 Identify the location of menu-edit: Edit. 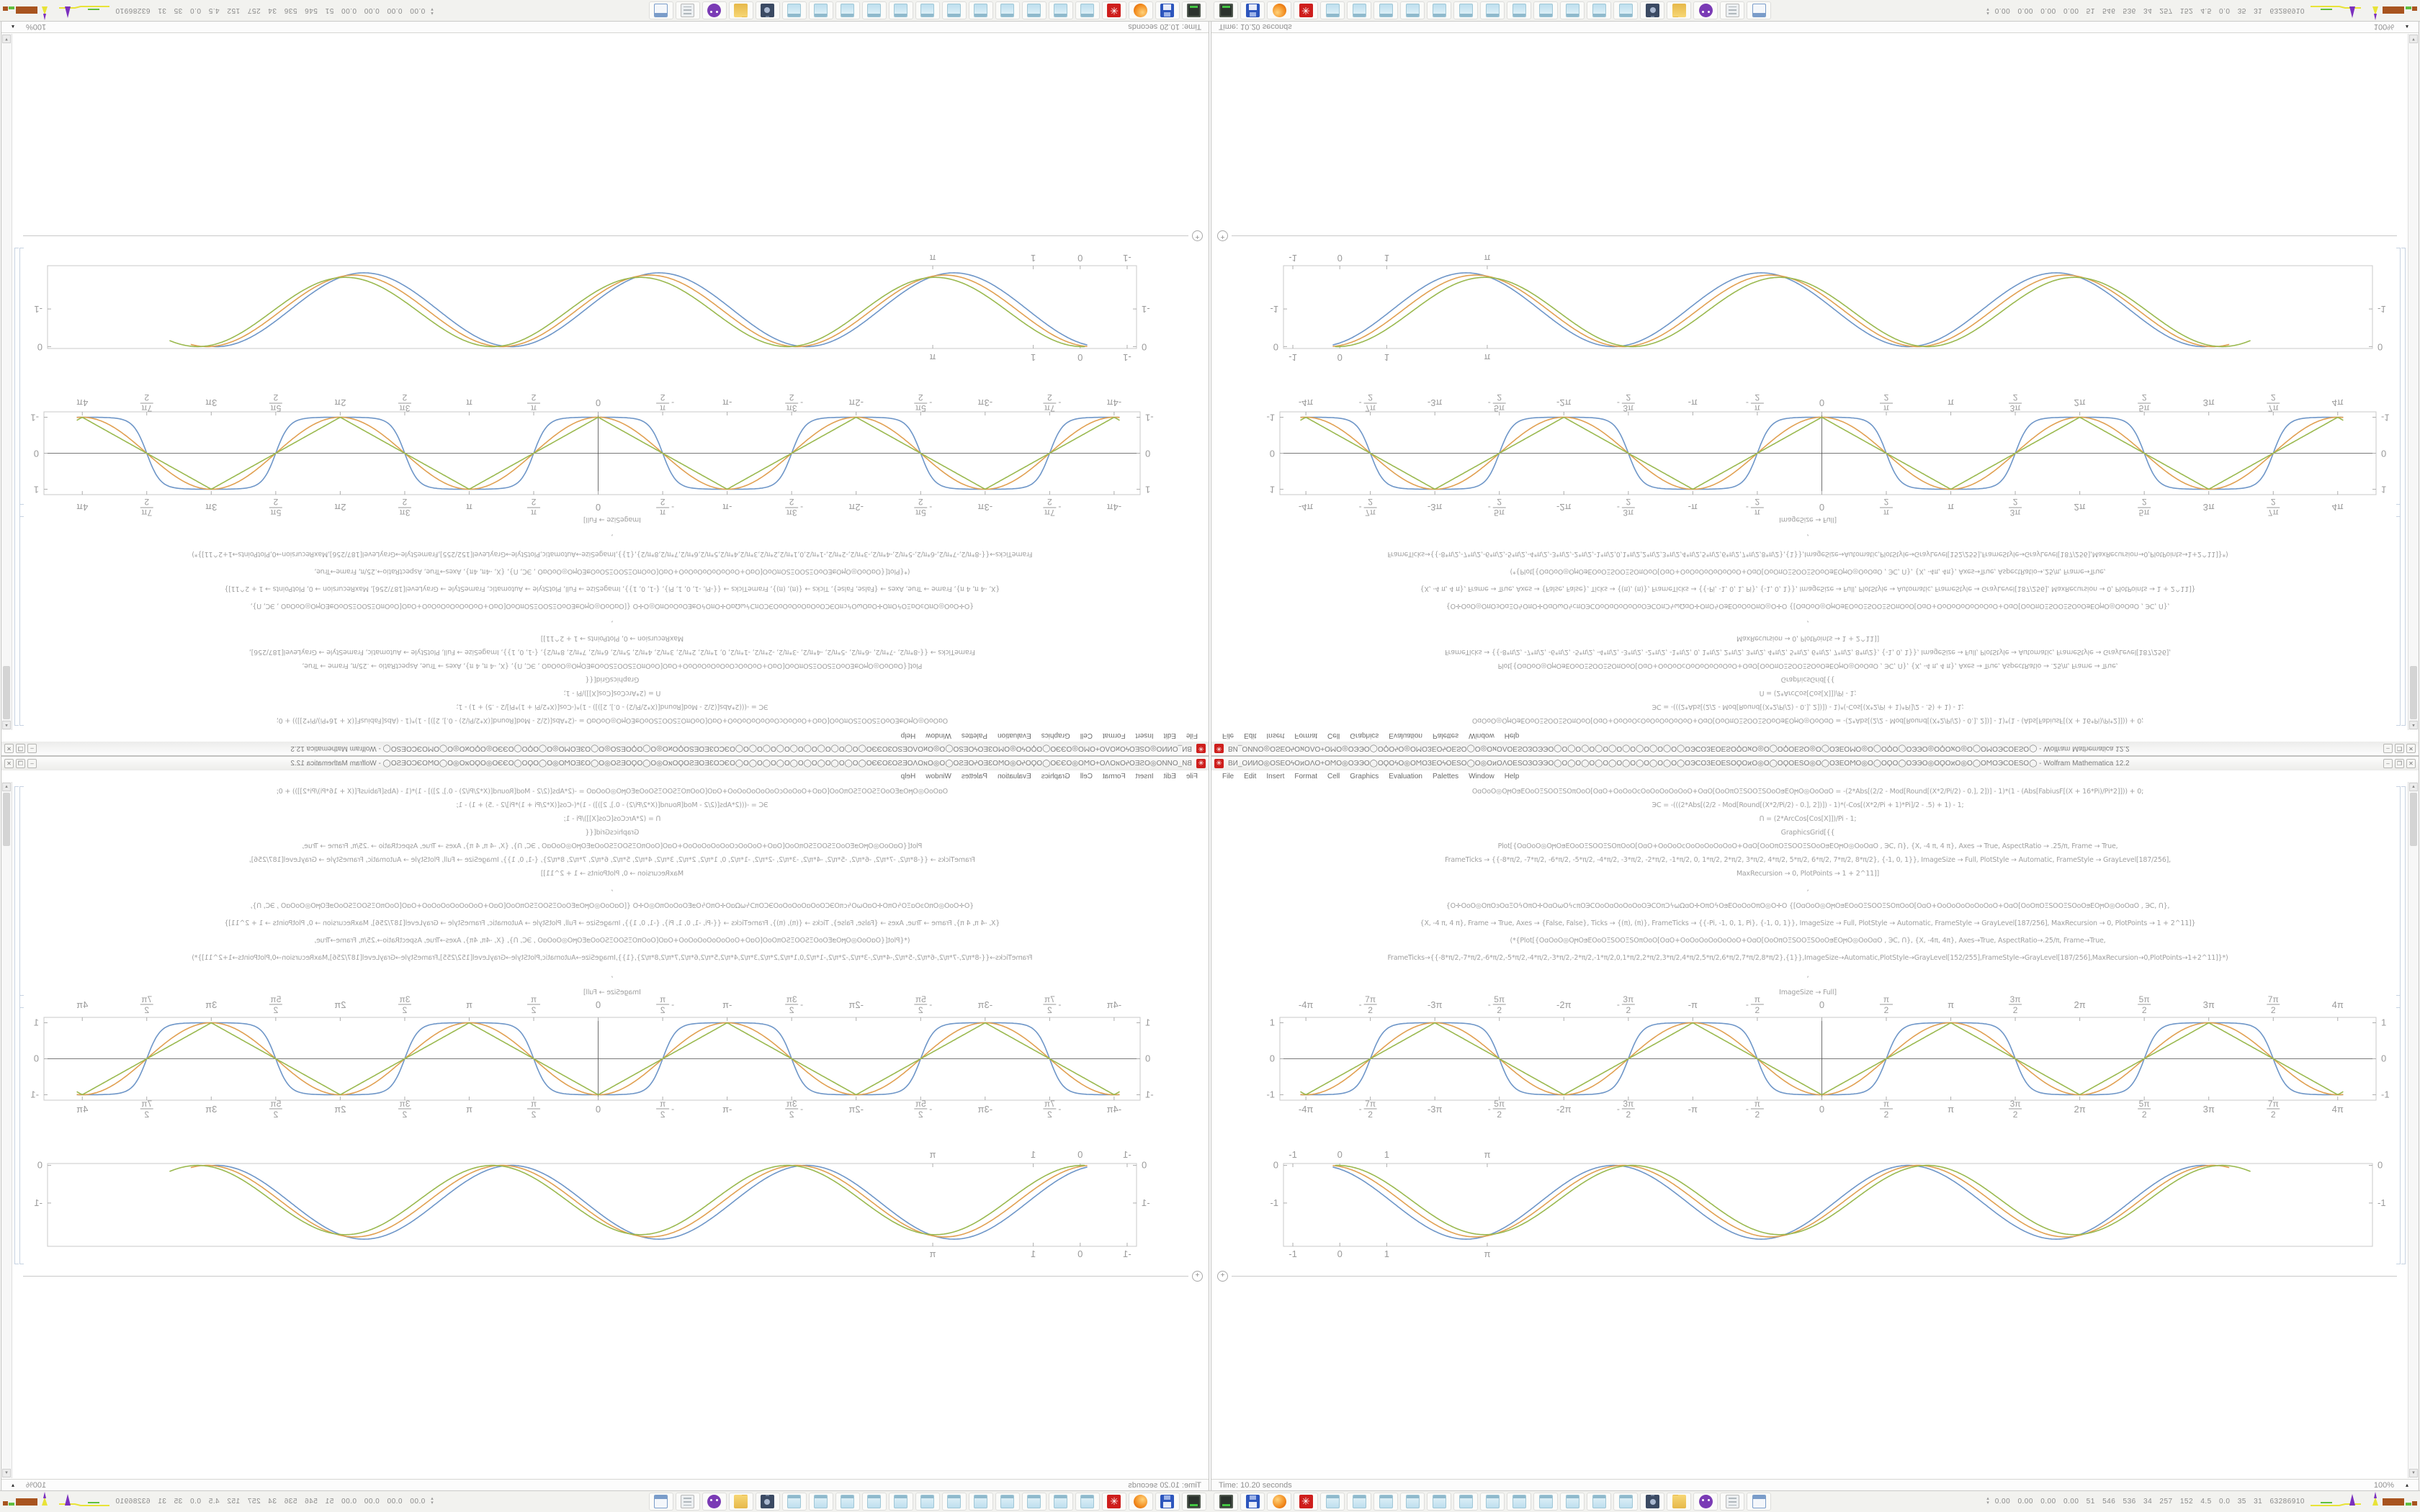
(1250, 736).